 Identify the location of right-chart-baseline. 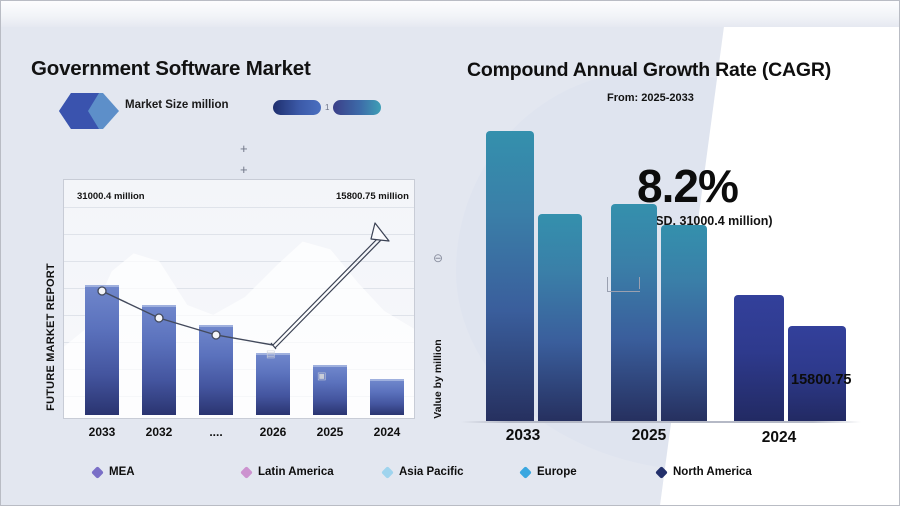
(661, 422).